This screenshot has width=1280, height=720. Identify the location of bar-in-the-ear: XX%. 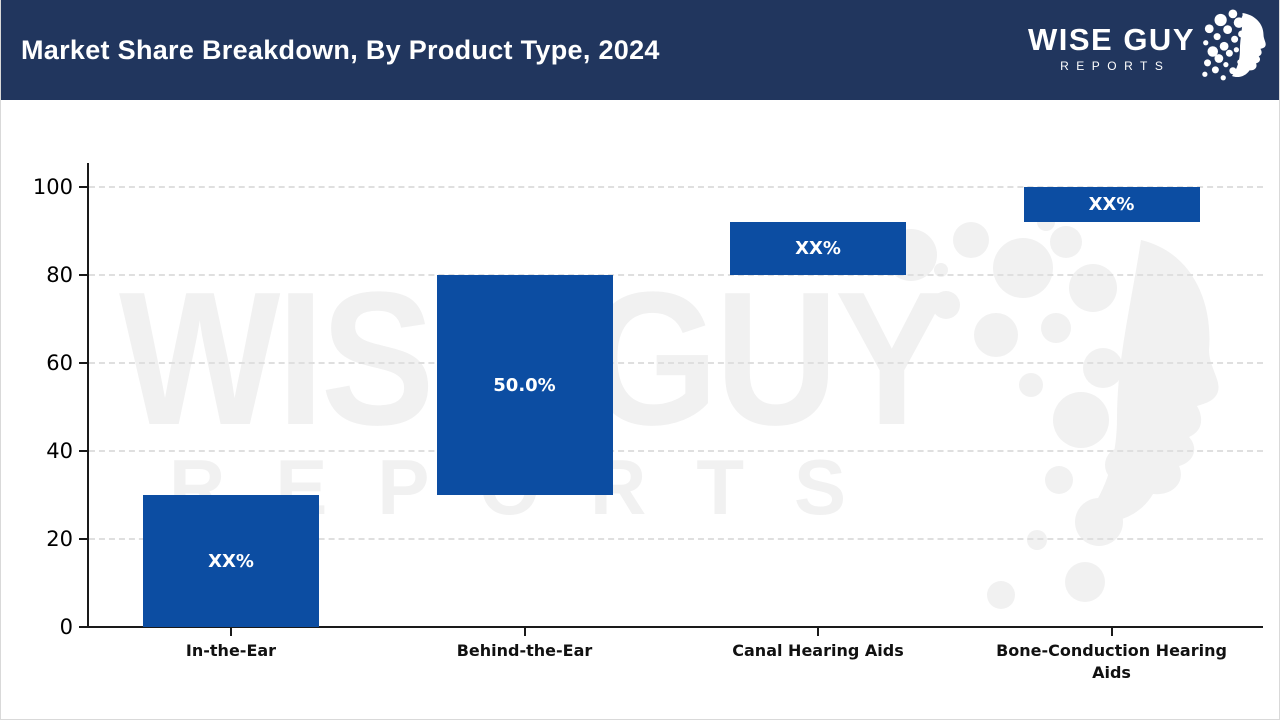
(231, 561).